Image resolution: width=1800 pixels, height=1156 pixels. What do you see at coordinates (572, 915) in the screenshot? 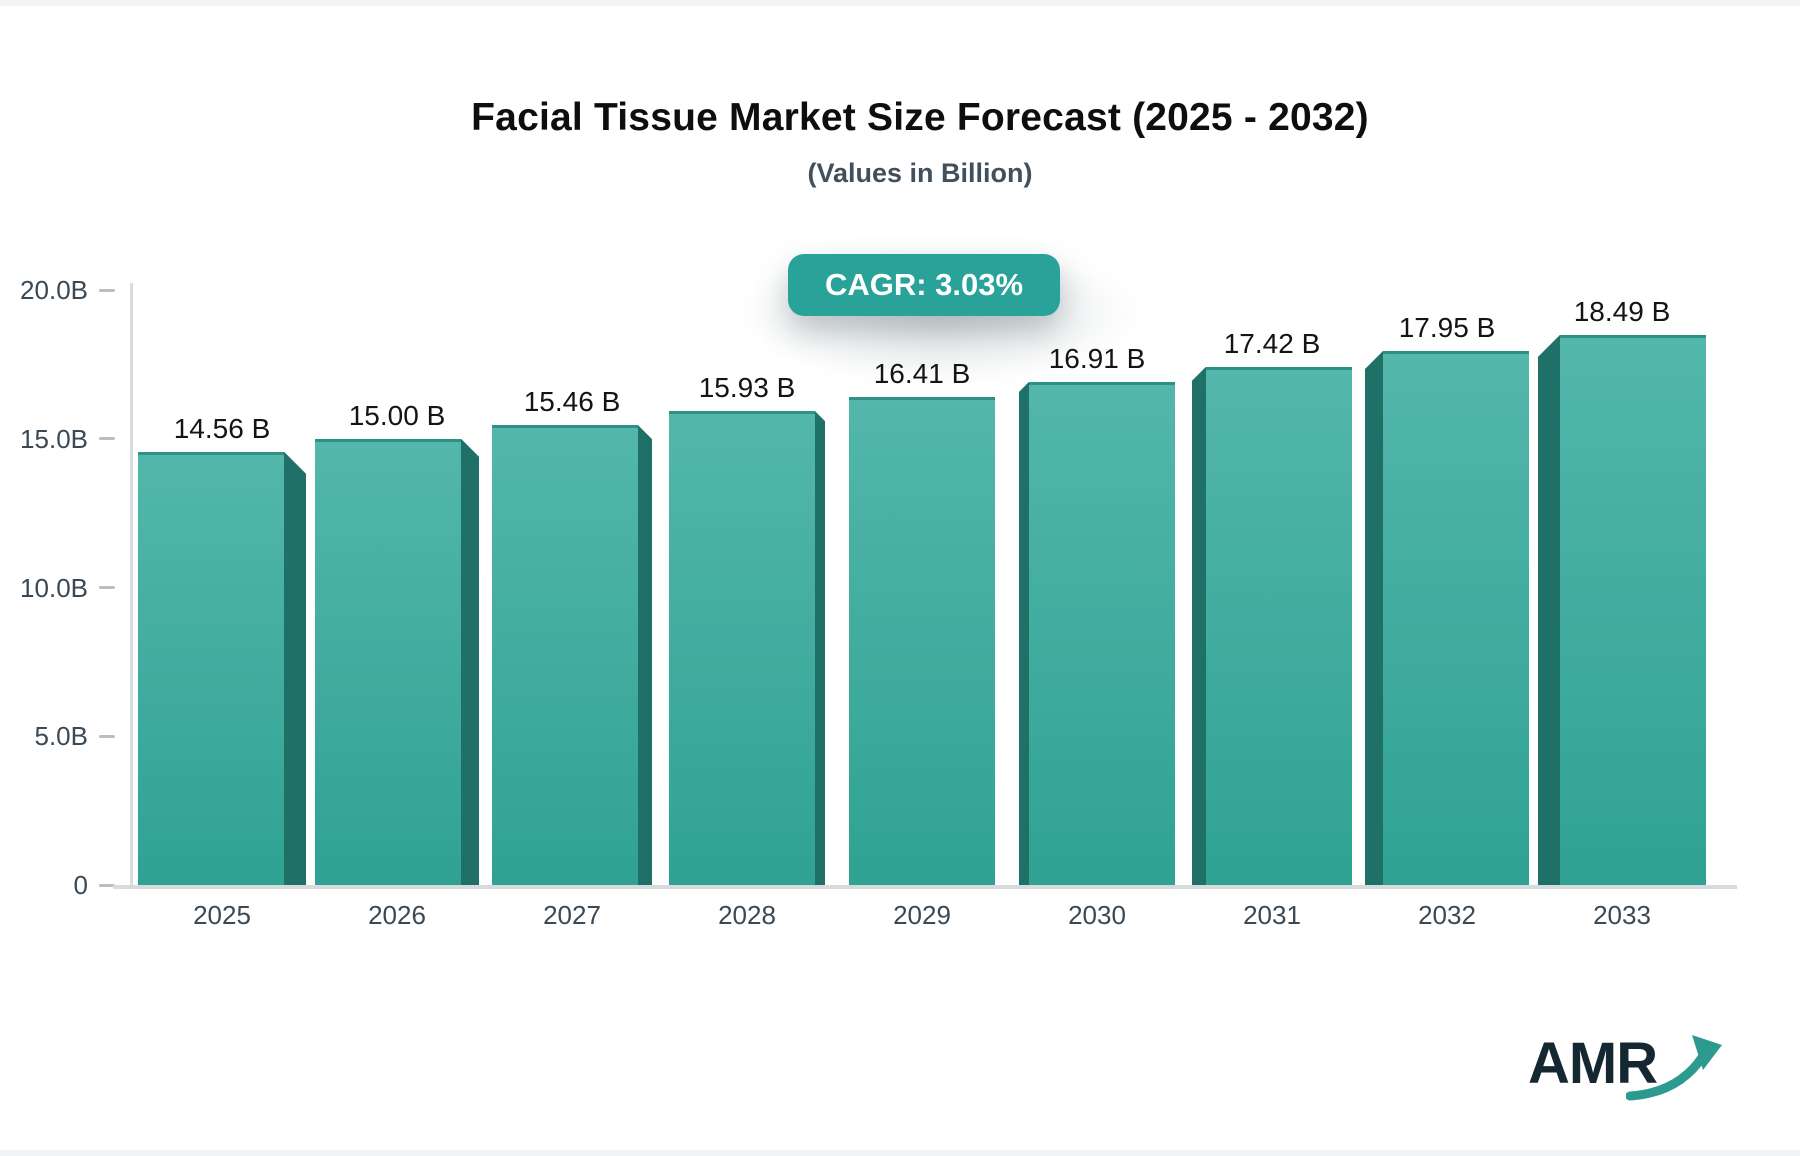
I see `x-axis-label-2027: 2027` at bounding box center [572, 915].